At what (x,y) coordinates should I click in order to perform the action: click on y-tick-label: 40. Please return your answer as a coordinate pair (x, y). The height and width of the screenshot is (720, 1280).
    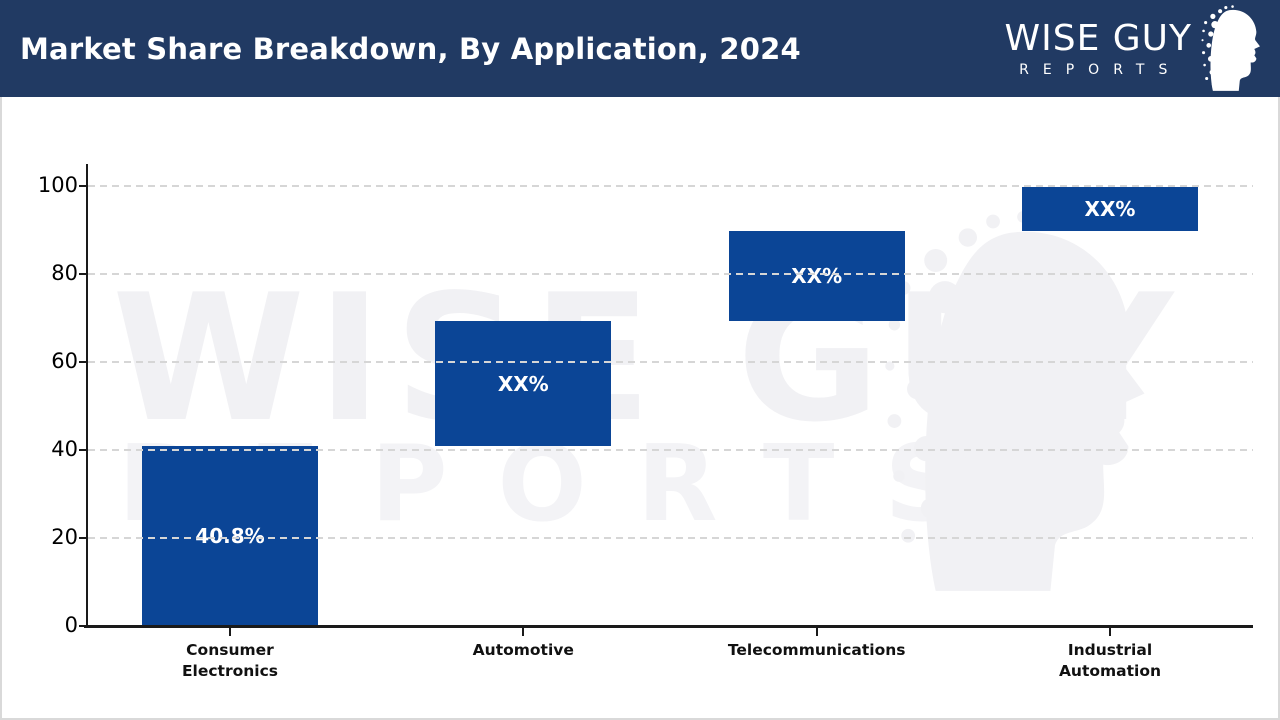
    Looking at the image, I should click on (64, 449).